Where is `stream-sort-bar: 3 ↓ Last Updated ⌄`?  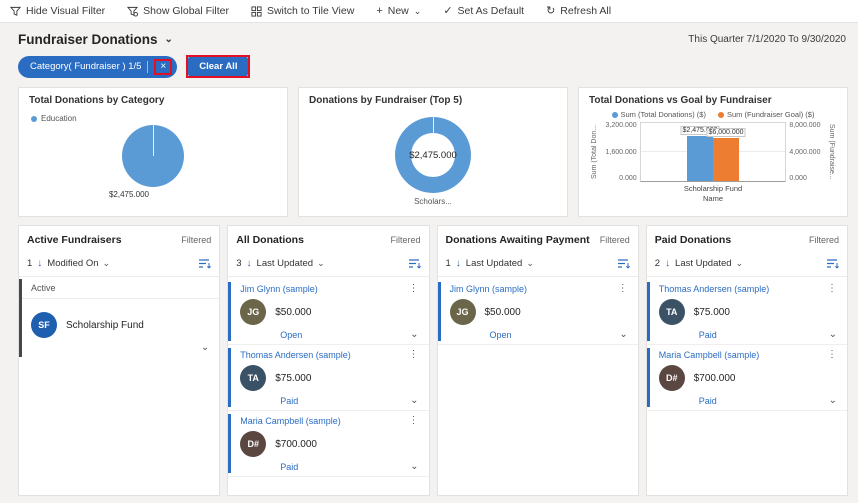
stream-sort-bar: 3 ↓ Last Updated ⌄ is located at coordinates (328, 264).